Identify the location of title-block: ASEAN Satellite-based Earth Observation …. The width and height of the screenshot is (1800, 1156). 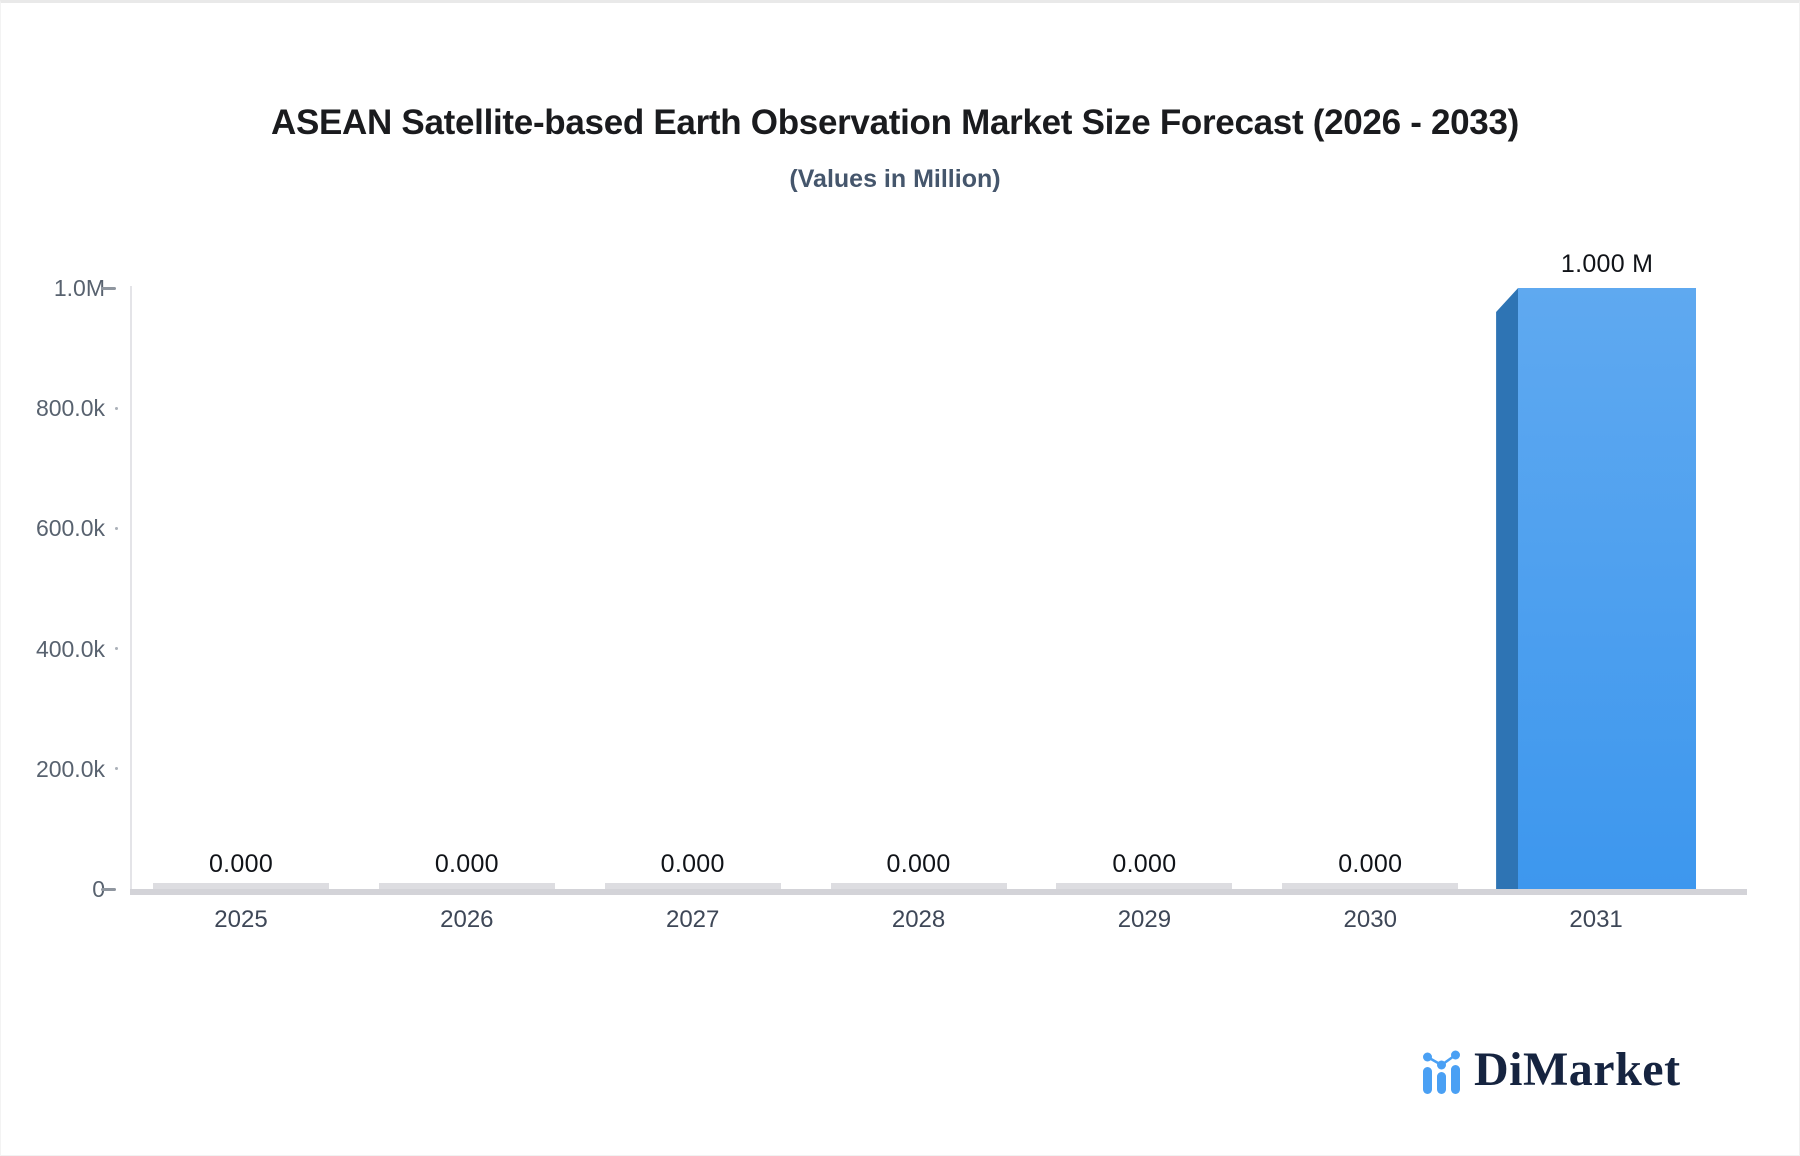
(895, 147).